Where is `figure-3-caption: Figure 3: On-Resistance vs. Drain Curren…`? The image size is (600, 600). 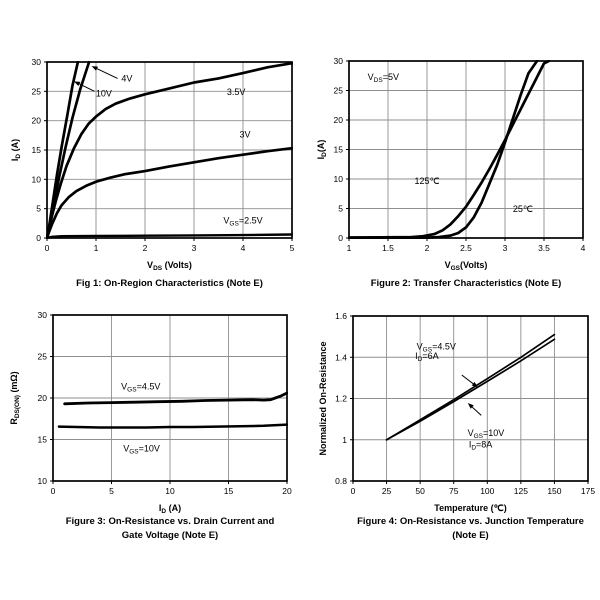
figure-3-caption: Figure 3: On-Resistance vs. Drain Curren… is located at coordinates (170, 529).